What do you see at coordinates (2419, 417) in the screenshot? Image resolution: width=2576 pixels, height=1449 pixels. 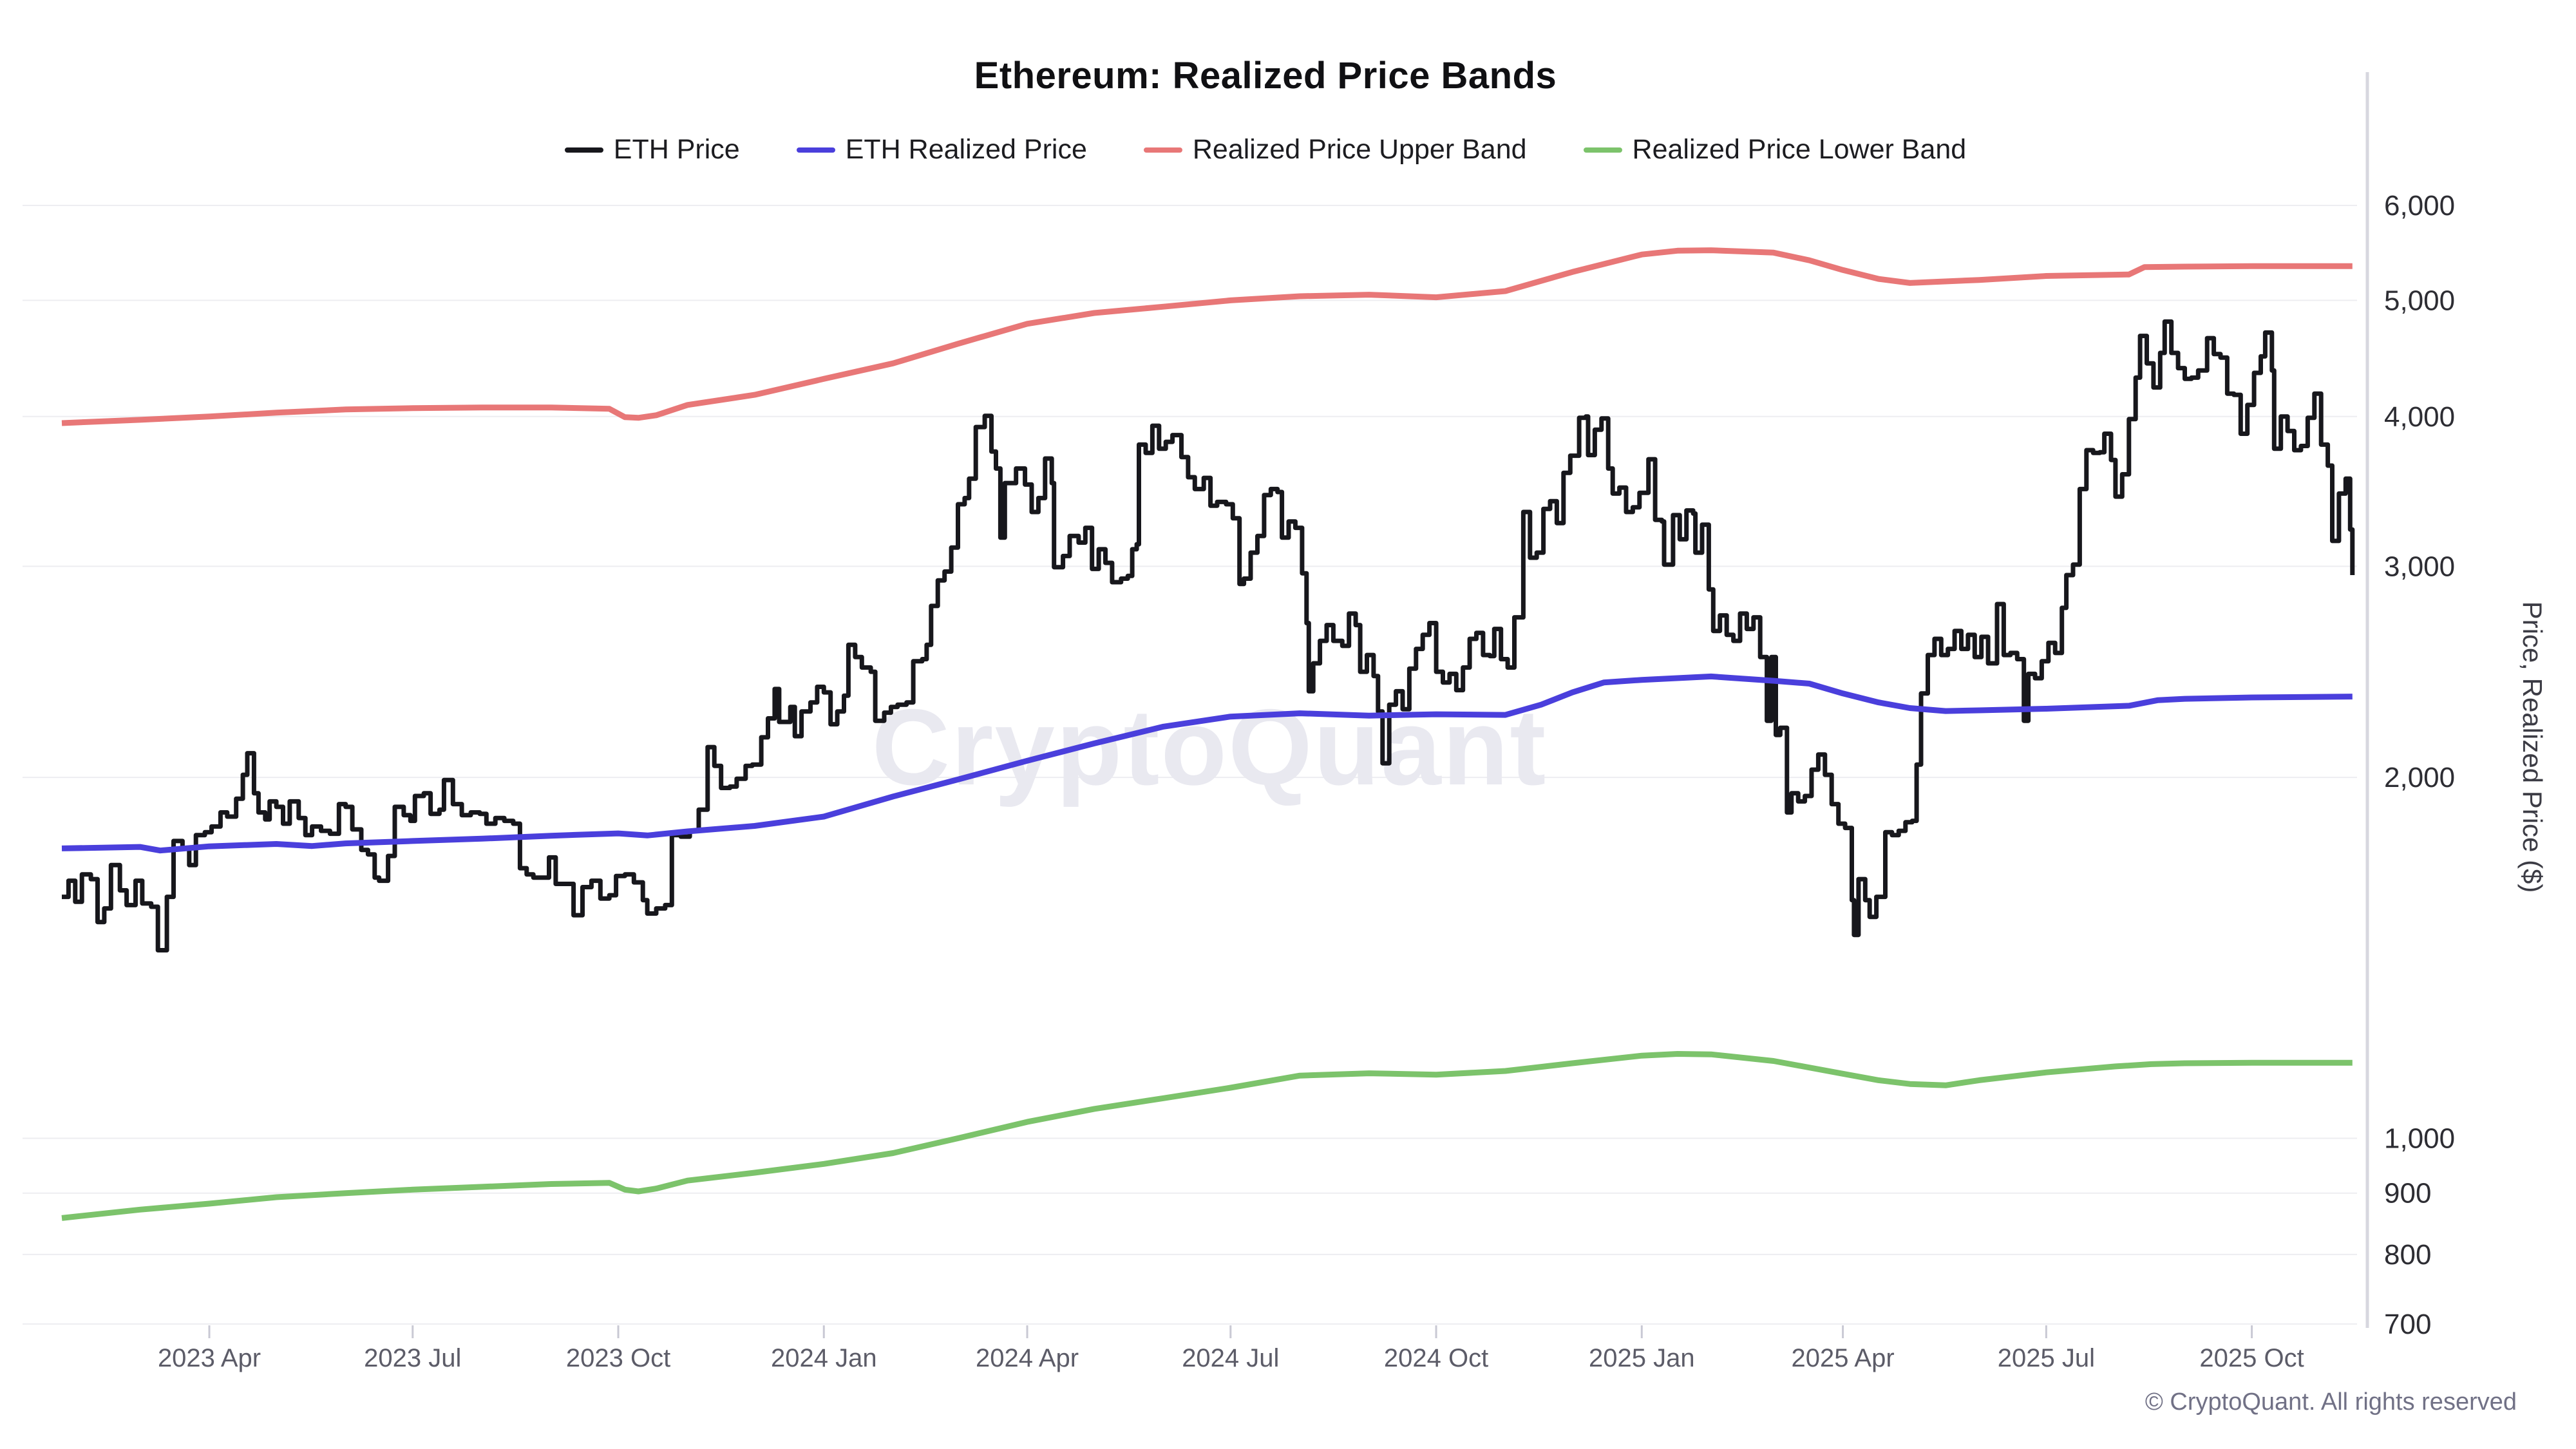 I see `y-tick-label: 4,000` at bounding box center [2419, 417].